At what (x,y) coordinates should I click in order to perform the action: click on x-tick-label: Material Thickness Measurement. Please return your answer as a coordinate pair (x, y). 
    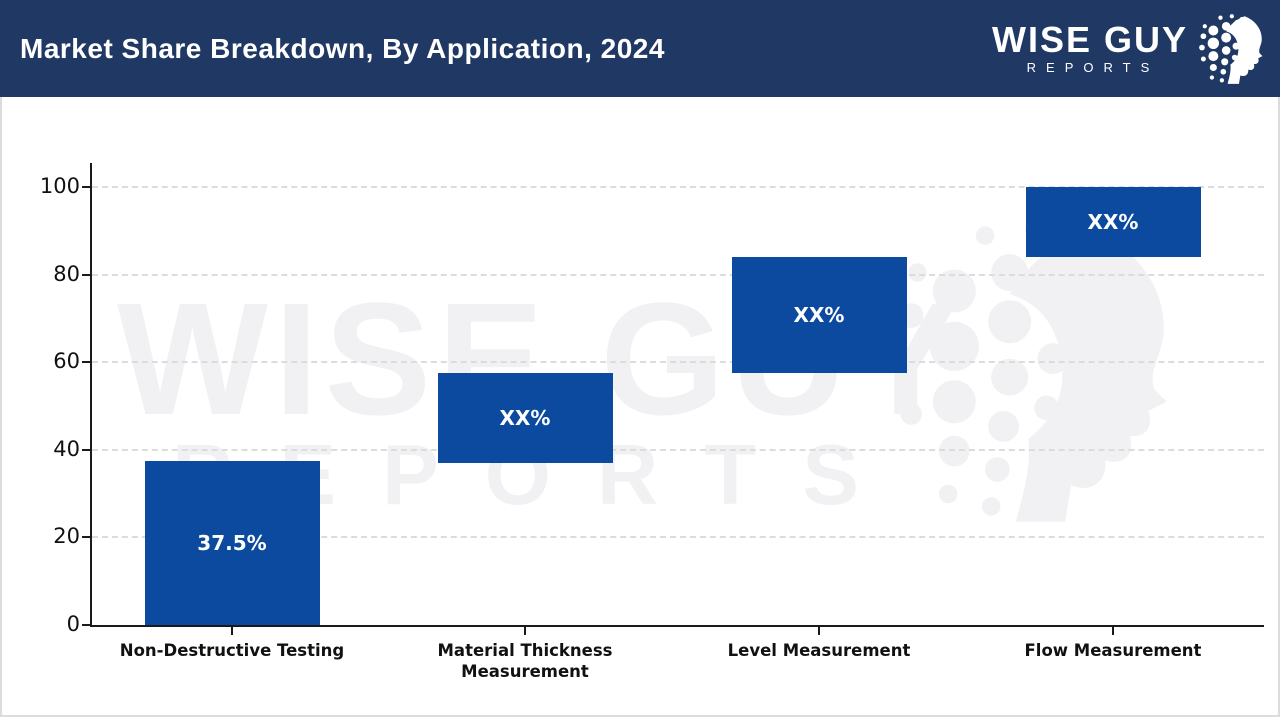
    Looking at the image, I should click on (525, 661).